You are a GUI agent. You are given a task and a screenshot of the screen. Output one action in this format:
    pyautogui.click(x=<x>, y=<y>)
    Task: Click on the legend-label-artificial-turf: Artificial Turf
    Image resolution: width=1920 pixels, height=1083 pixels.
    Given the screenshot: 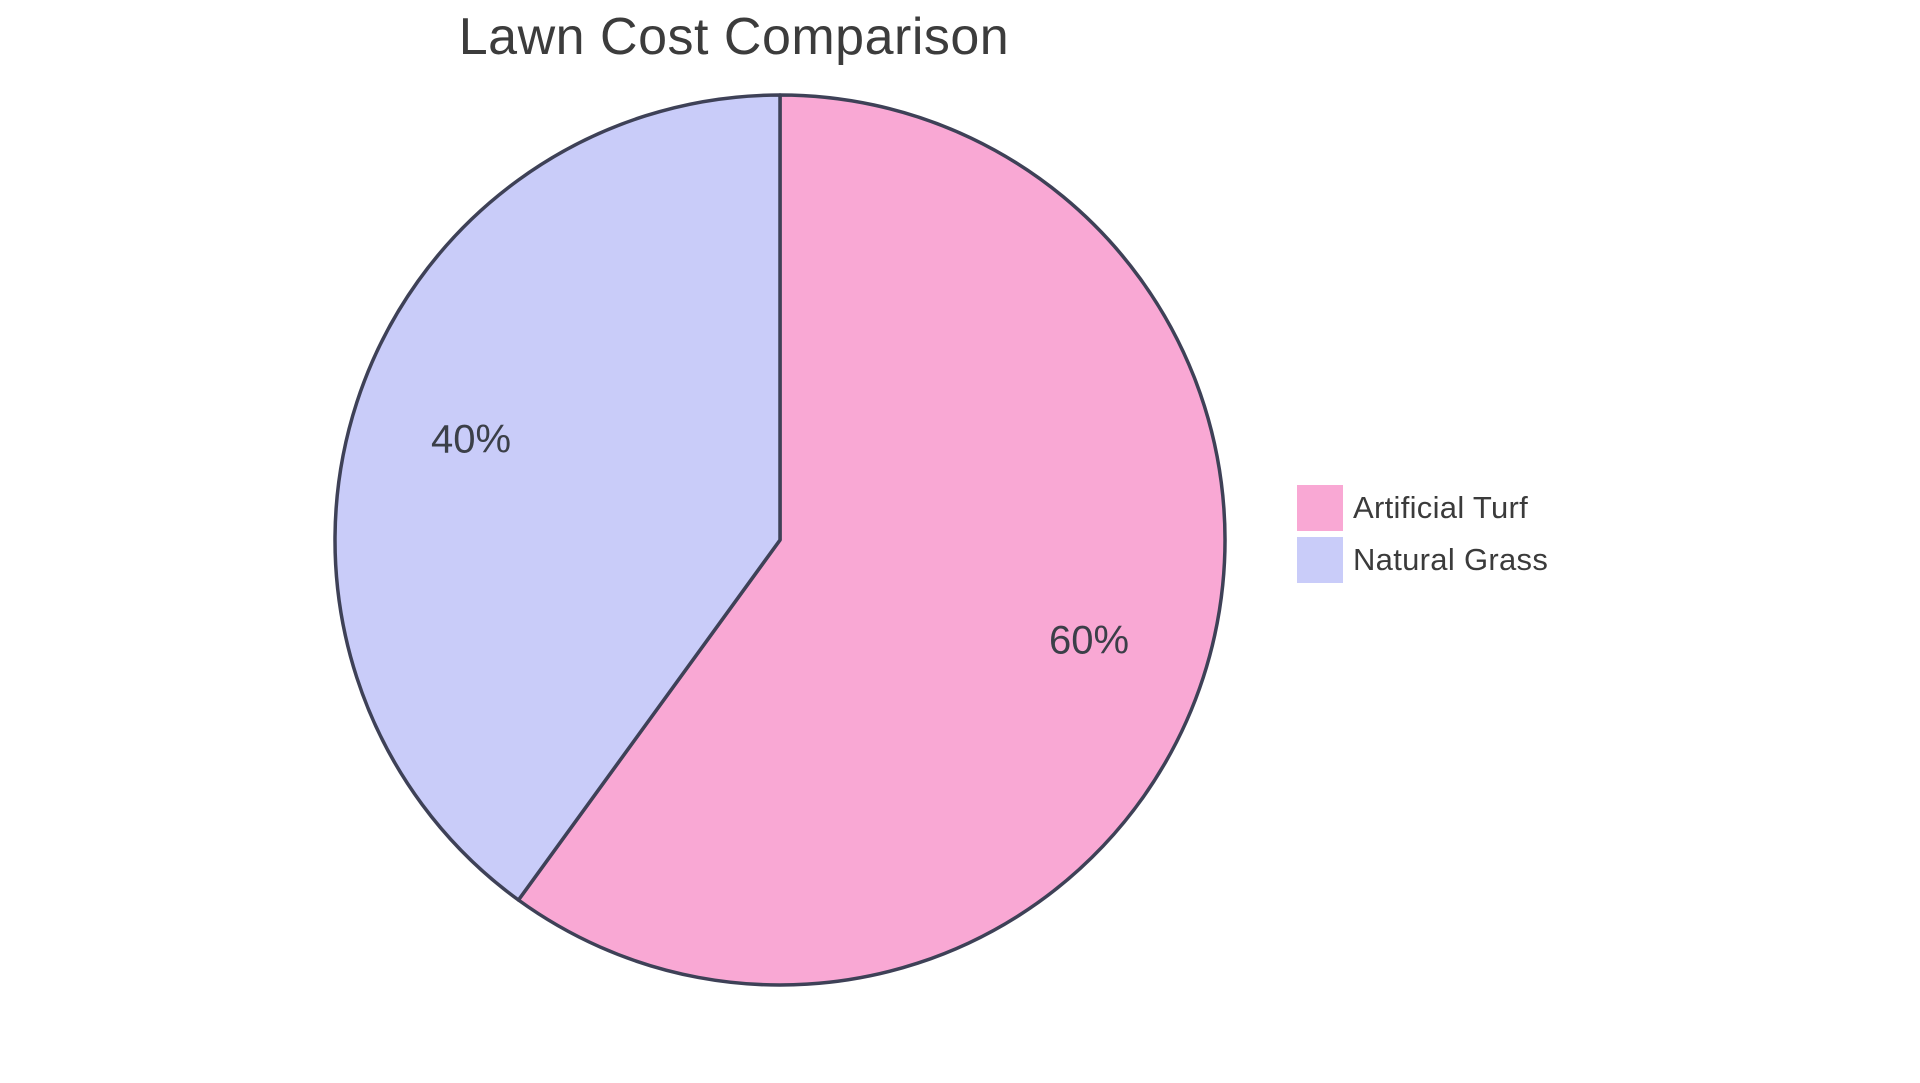 What is the action you would take?
    pyautogui.click(x=1441, y=507)
    